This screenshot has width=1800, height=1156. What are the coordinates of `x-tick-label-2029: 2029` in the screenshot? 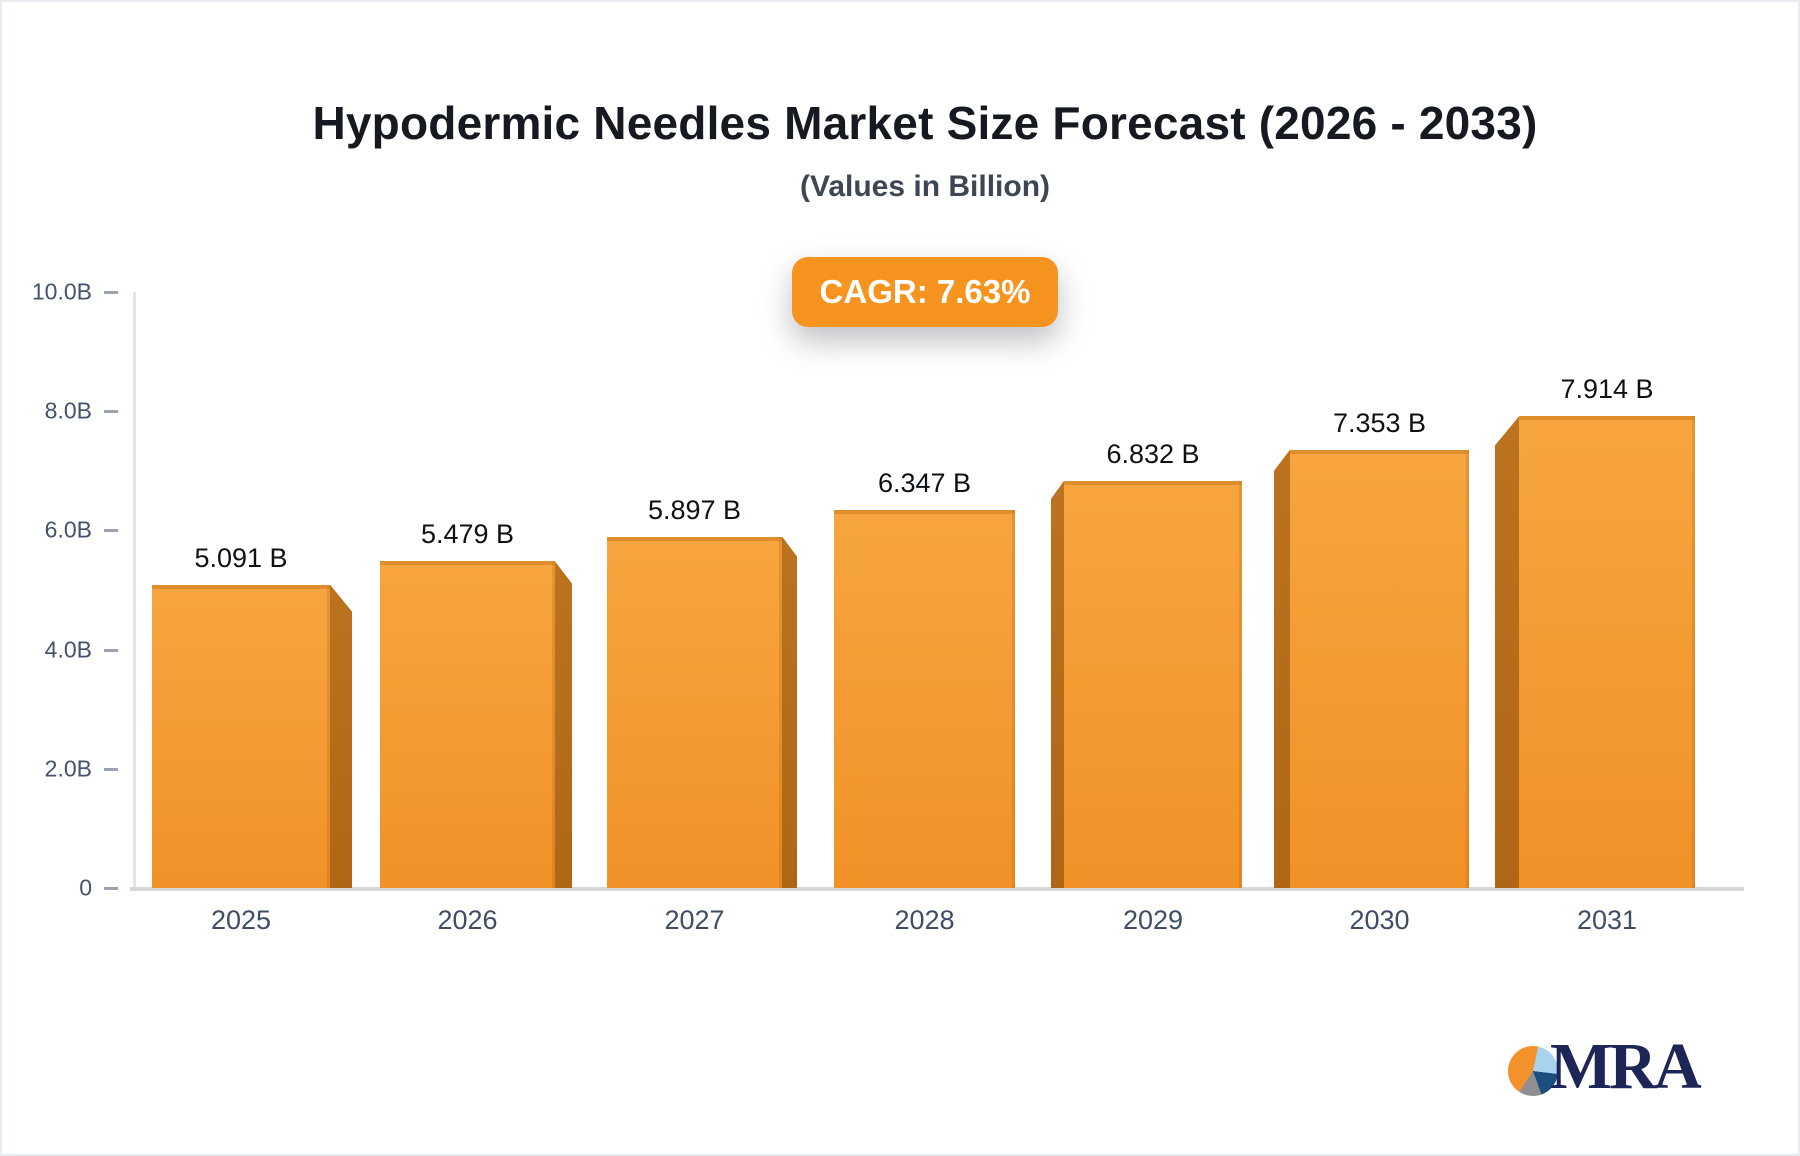 It's located at (1153, 920).